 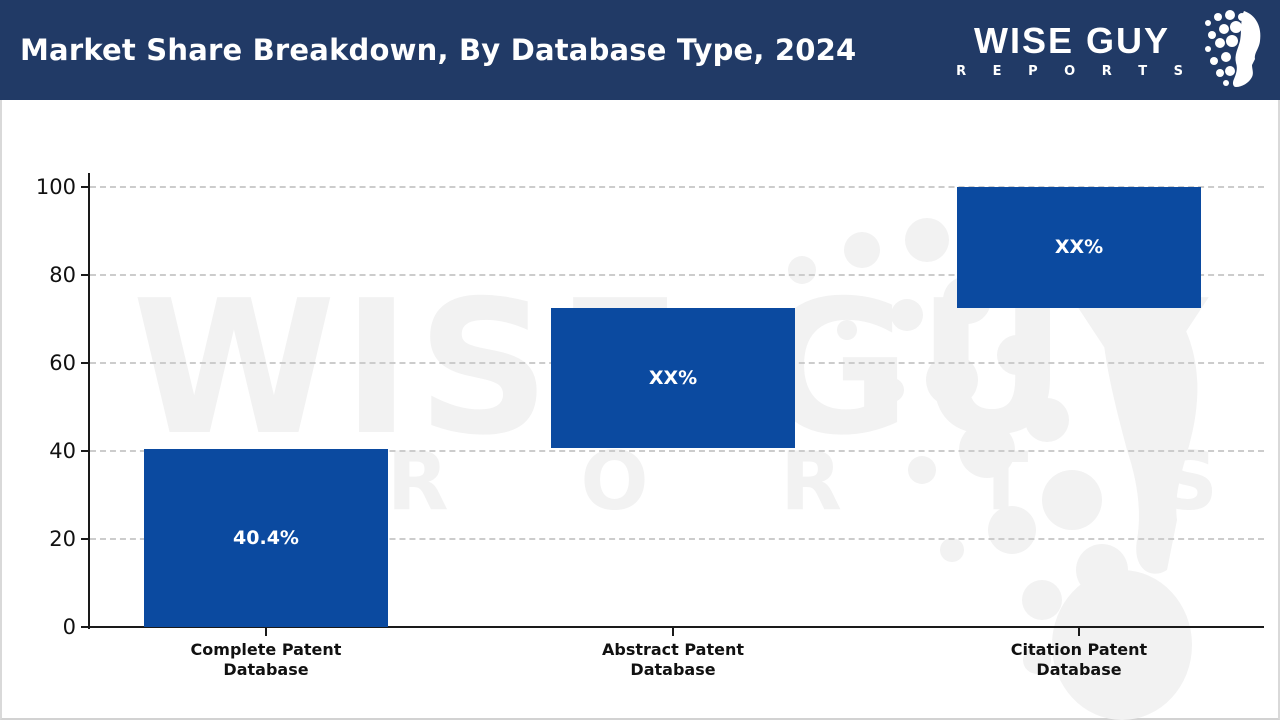 I want to click on category-label-3: Citation Patent Database, so click(x=1079, y=659).